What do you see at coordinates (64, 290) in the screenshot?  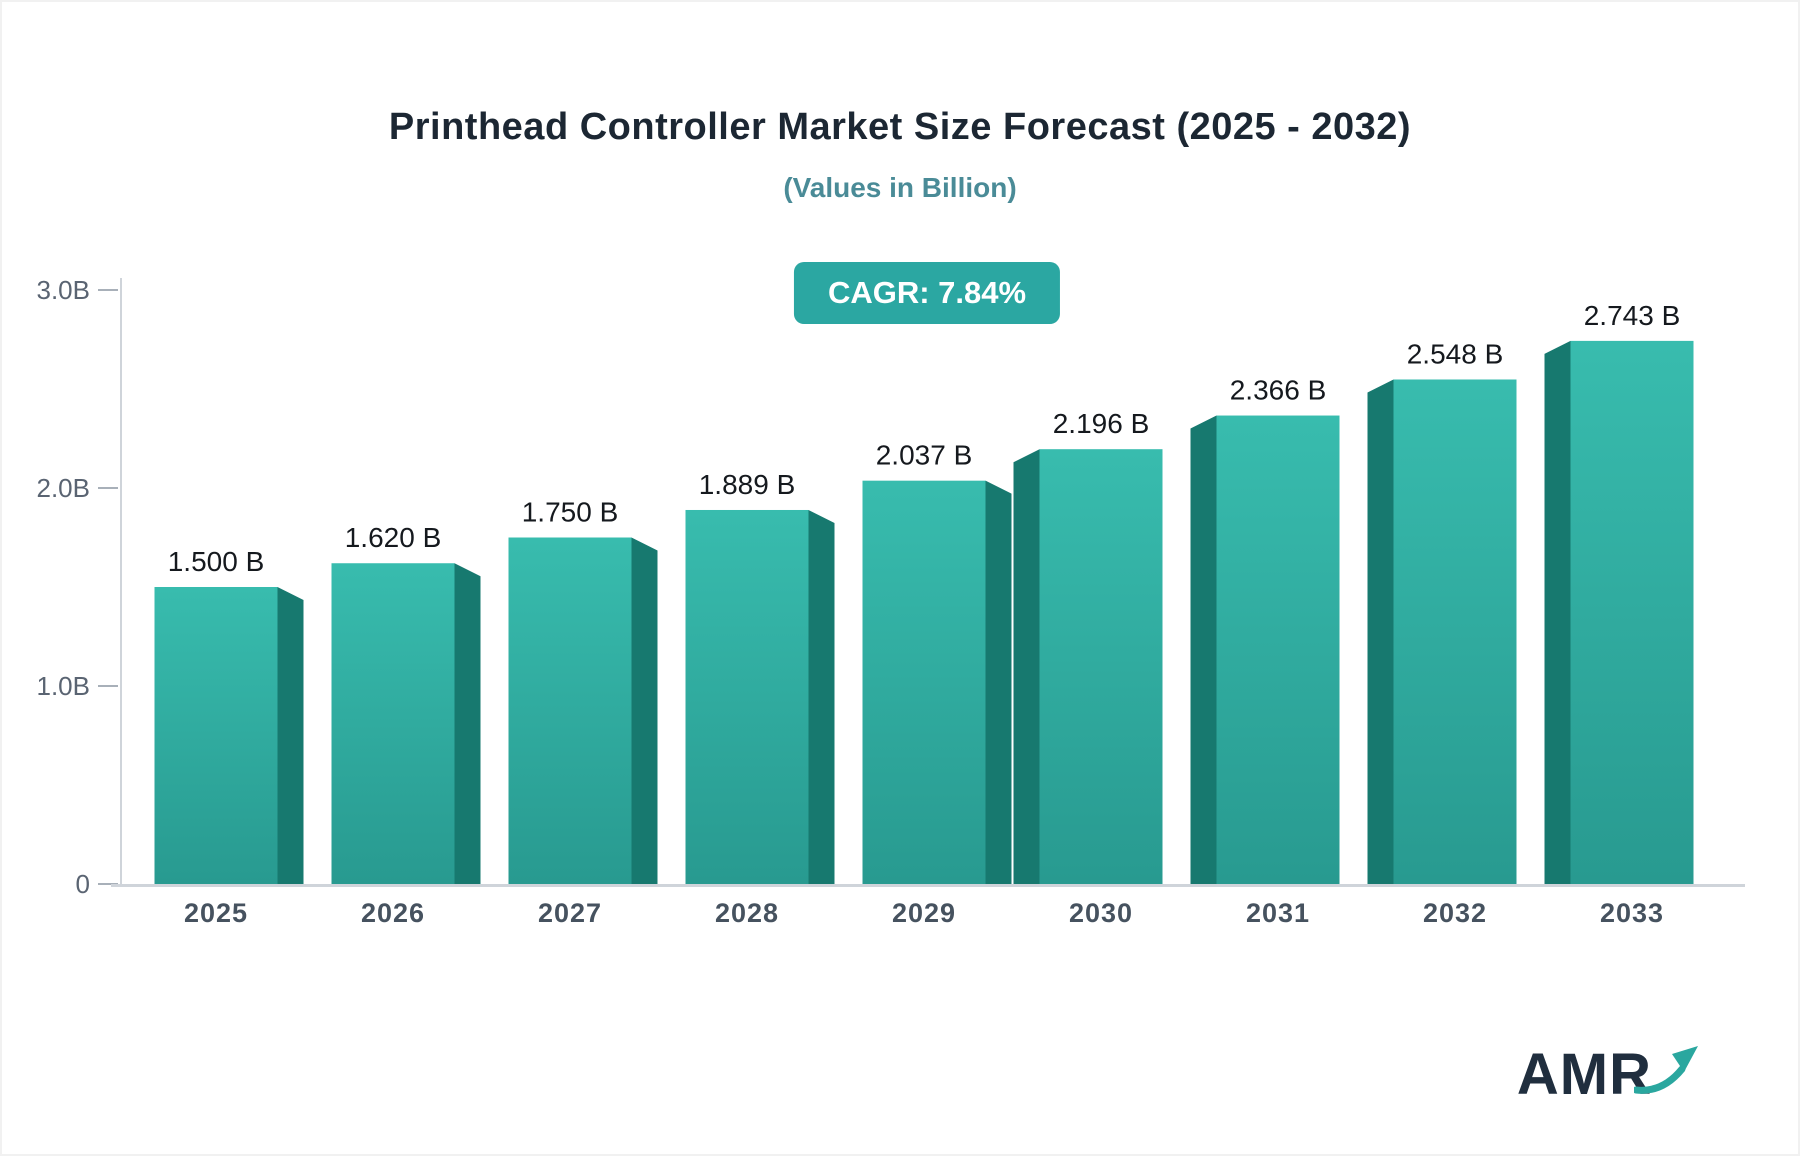 I see `y-tick-label-3.0B: 3.0B` at bounding box center [64, 290].